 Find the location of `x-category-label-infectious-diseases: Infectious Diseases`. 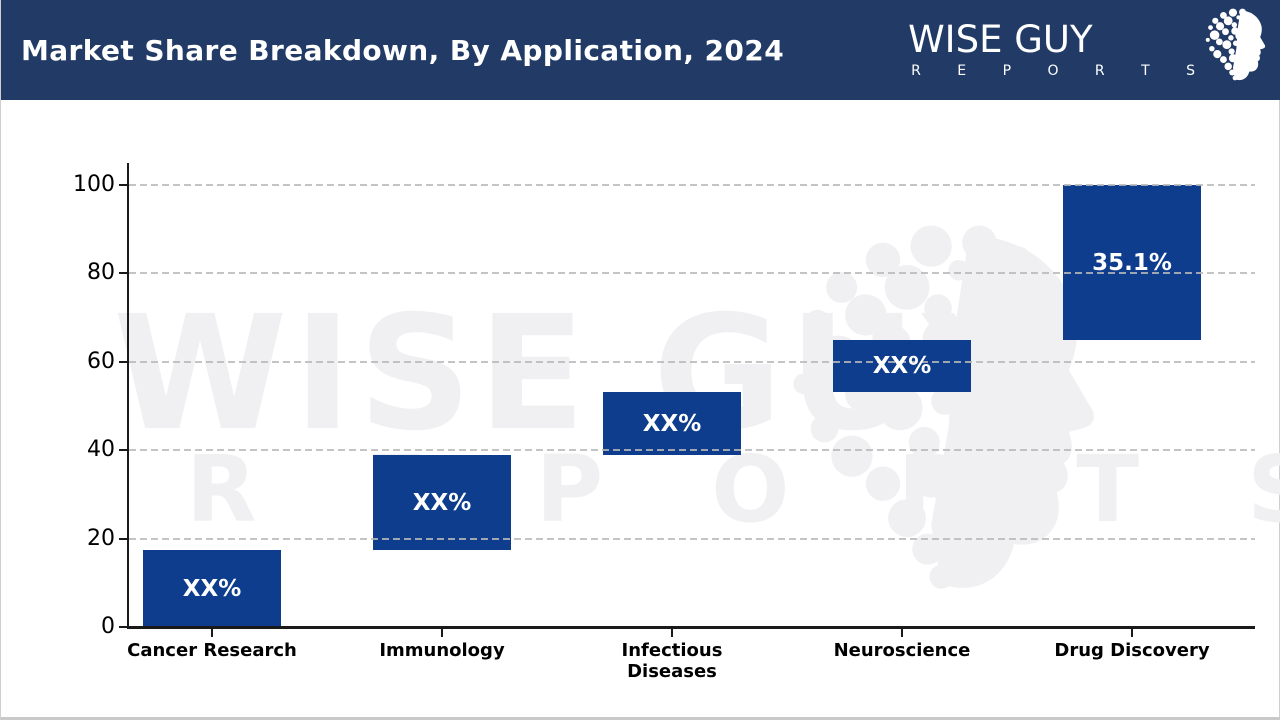

x-category-label-infectious-diseases: Infectious Diseases is located at coordinates (672, 661).